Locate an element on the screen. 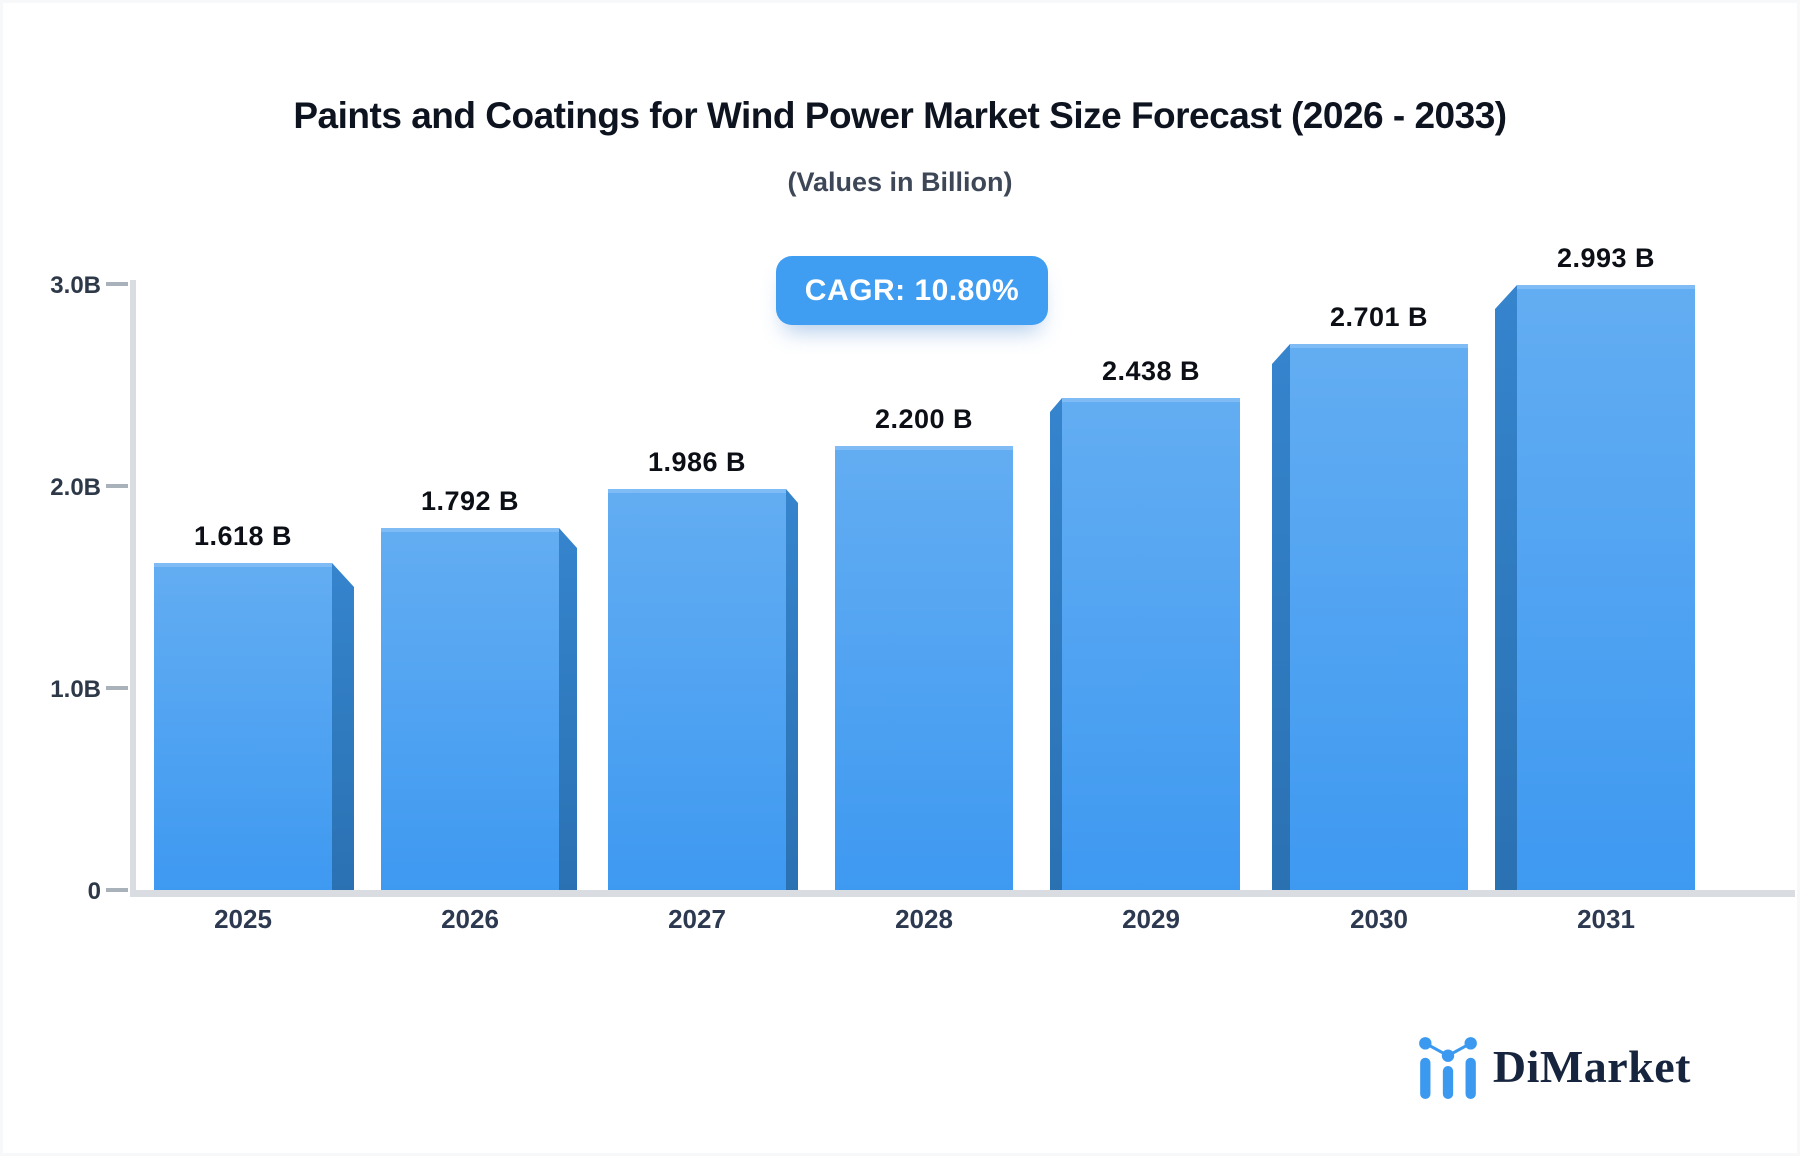  bar-value-label: 2.438 B is located at coordinates (1151, 371).